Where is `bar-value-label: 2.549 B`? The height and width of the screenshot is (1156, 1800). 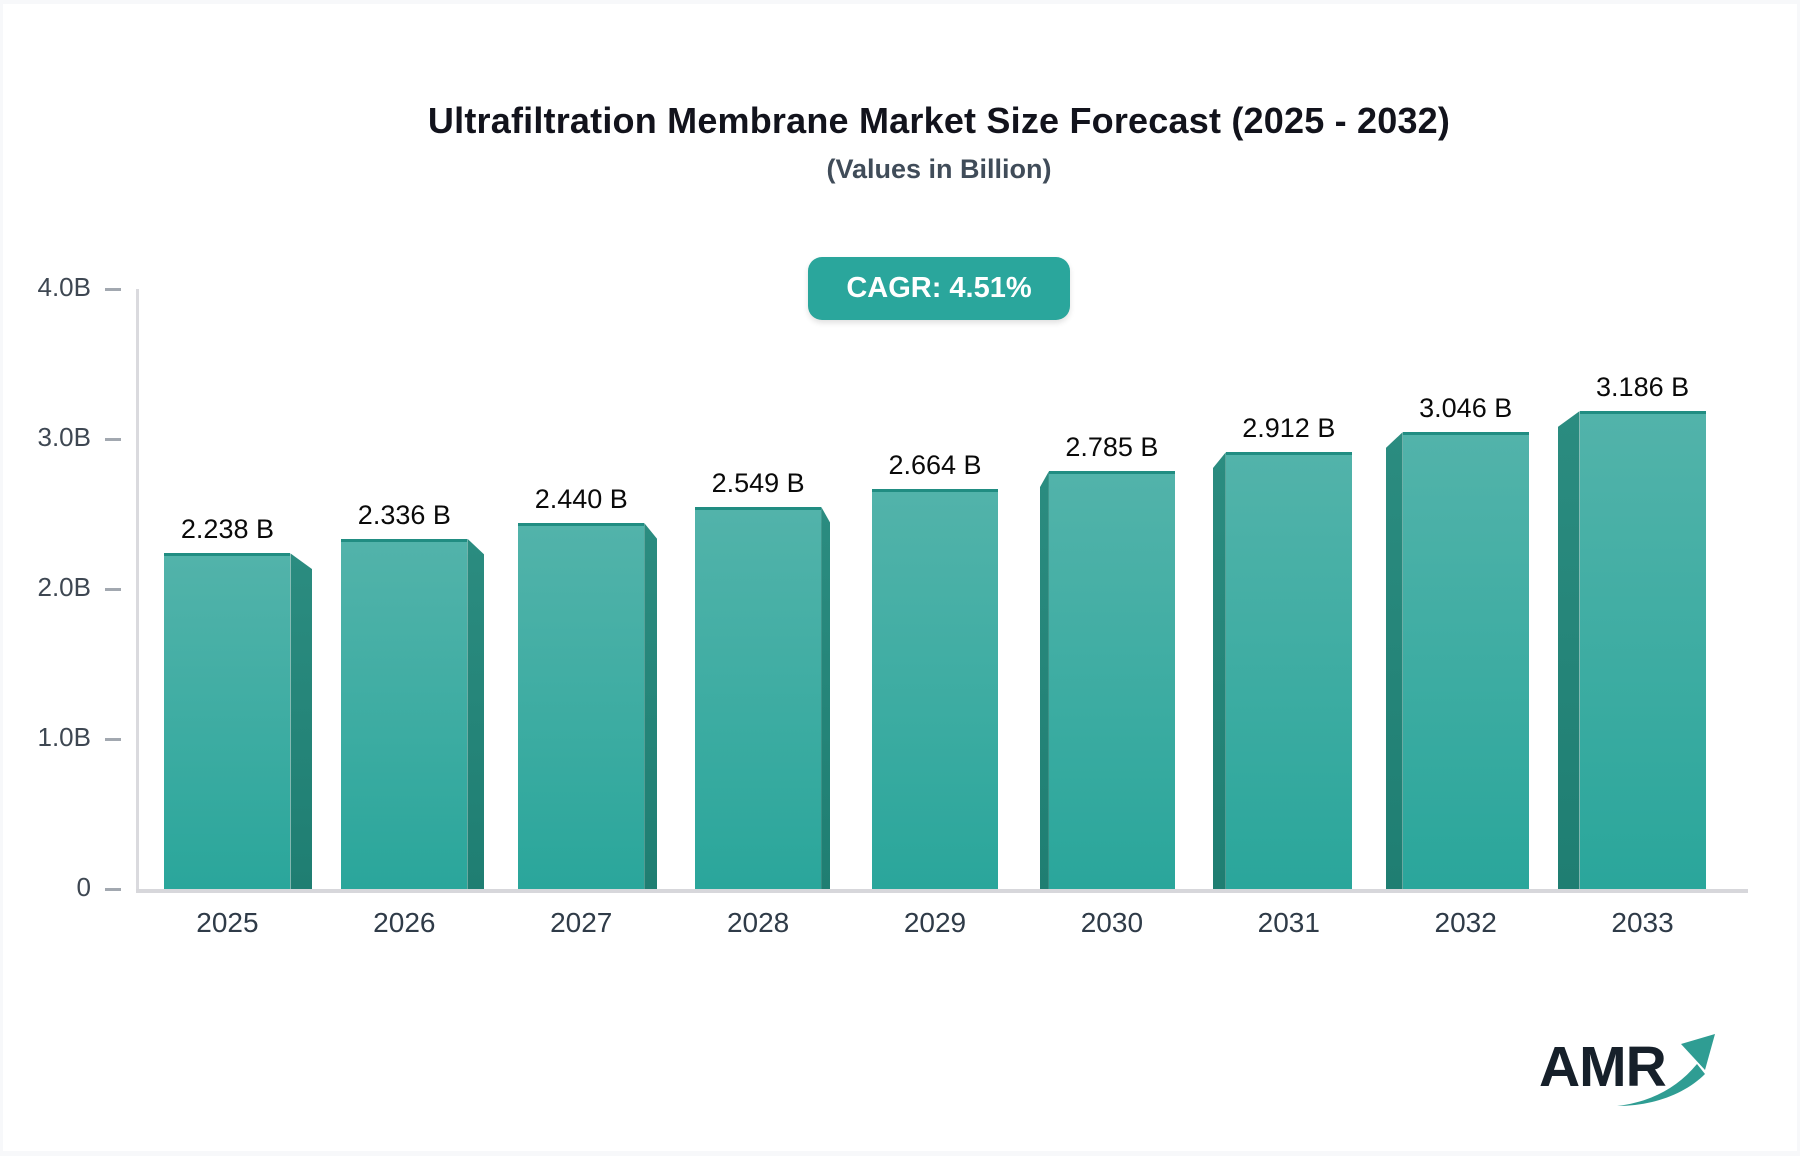
bar-value-label: 2.549 B is located at coordinates (758, 482).